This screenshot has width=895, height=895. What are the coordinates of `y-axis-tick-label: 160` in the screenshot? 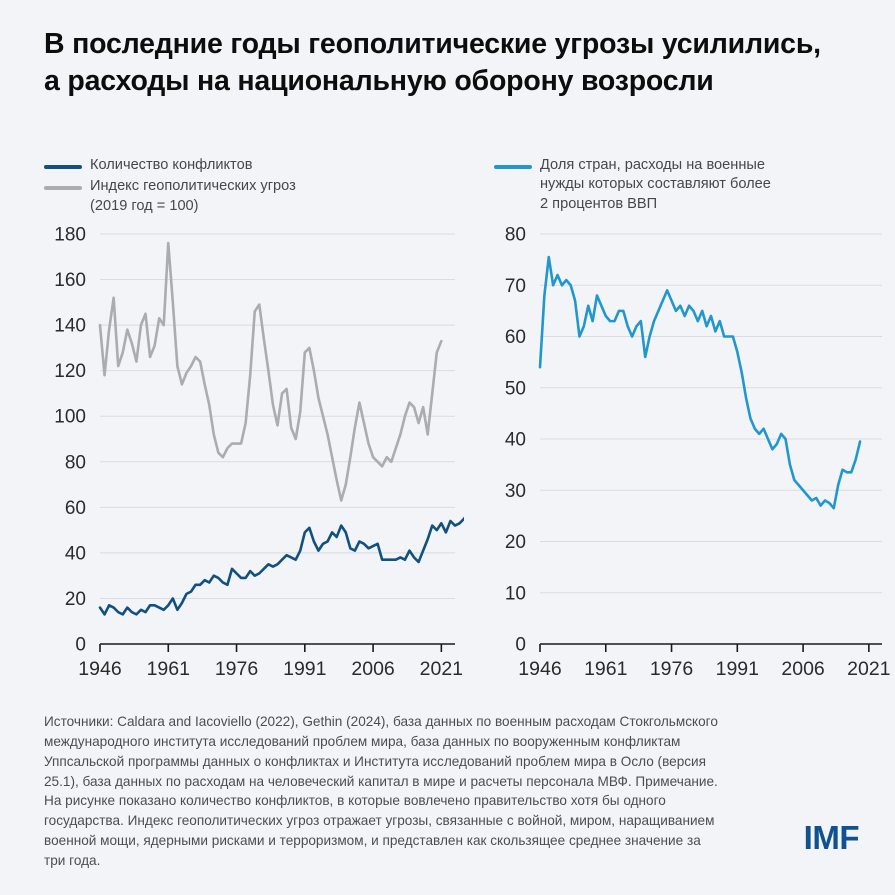 It's located at (70, 280).